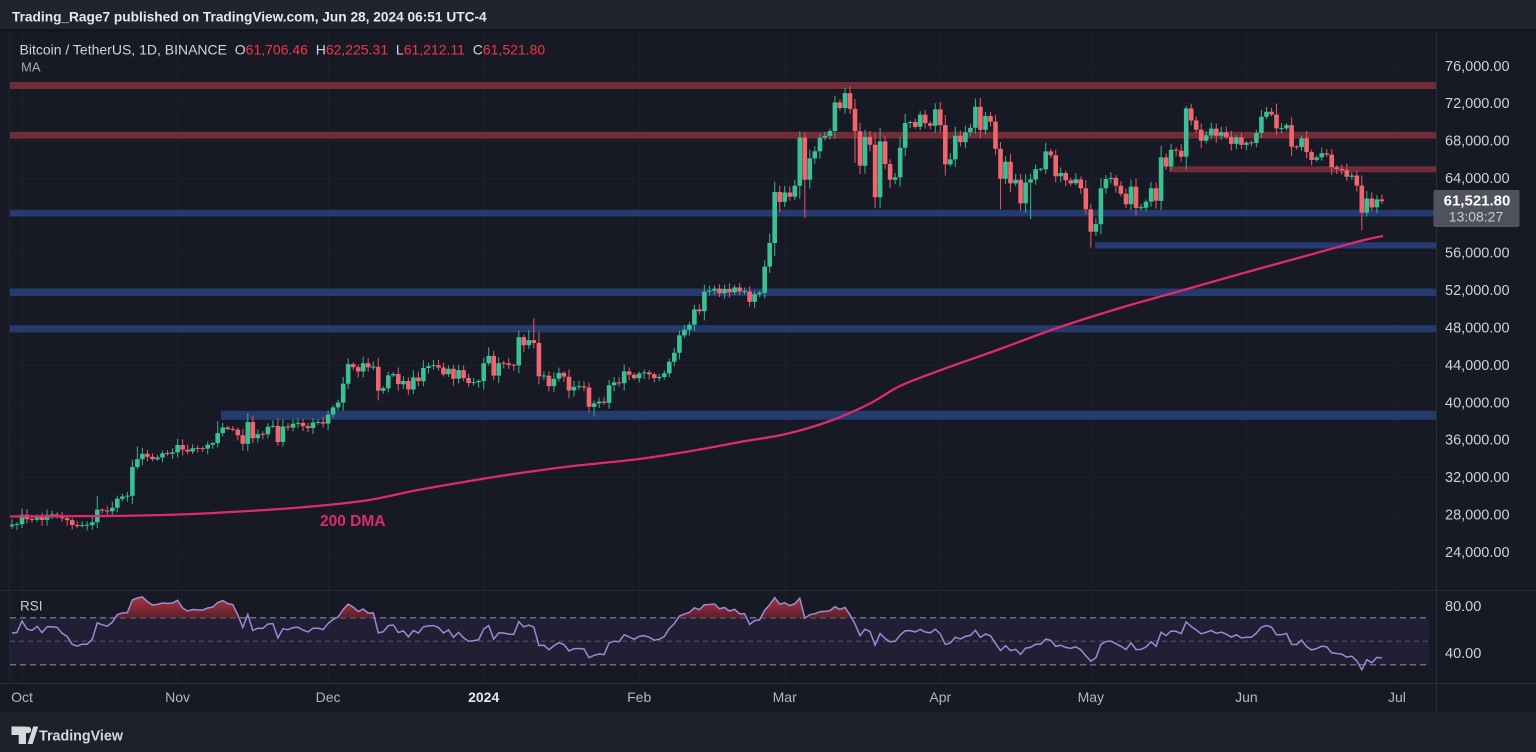 This screenshot has width=1536, height=752. What do you see at coordinates (1477, 201) in the screenshot?
I see `svg-text: 61,521.80` at bounding box center [1477, 201].